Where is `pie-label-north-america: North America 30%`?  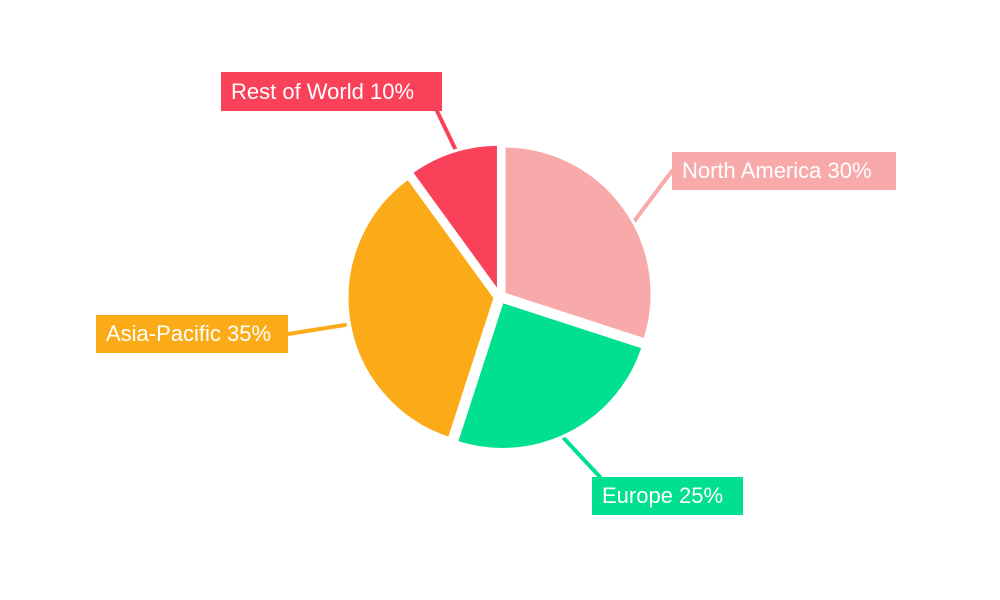 pie-label-north-america: North America 30% is located at coordinates (784, 171).